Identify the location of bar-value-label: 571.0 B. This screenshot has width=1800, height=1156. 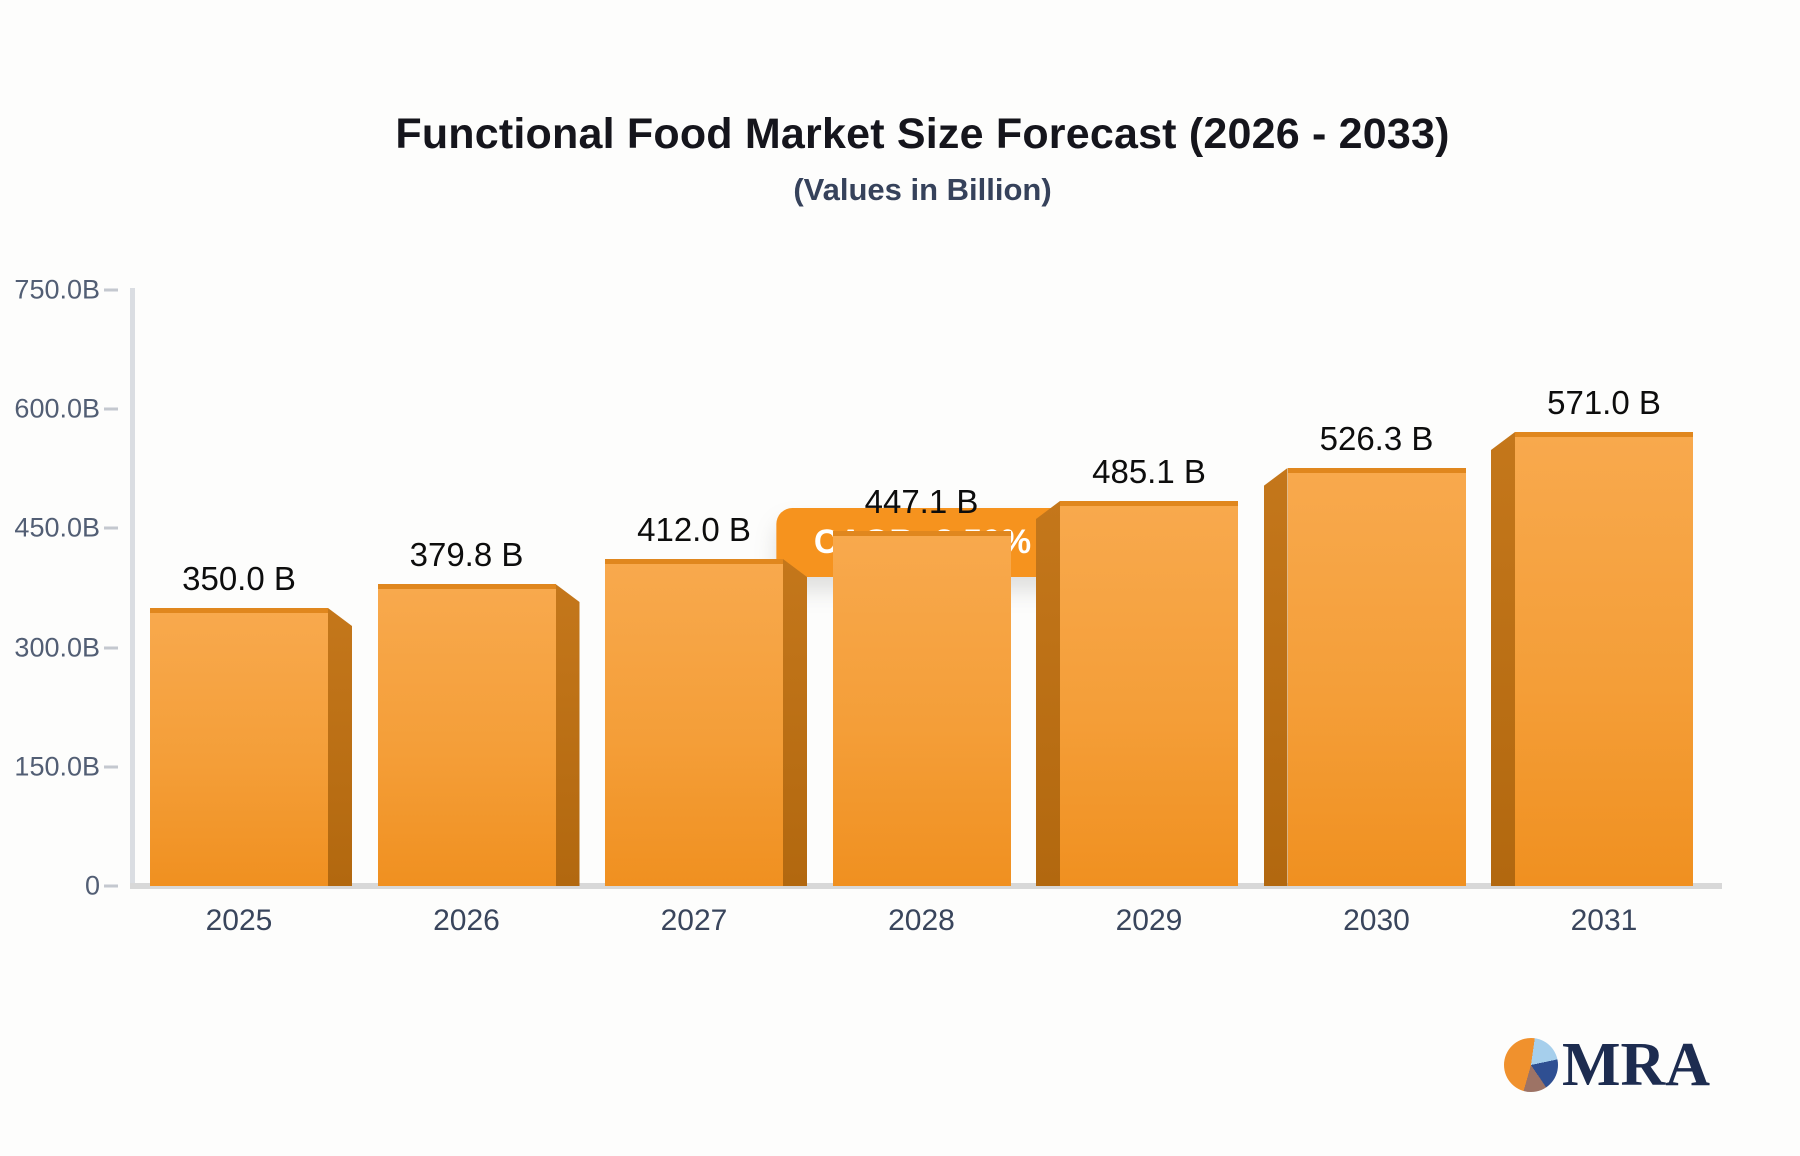
(1604, 402).